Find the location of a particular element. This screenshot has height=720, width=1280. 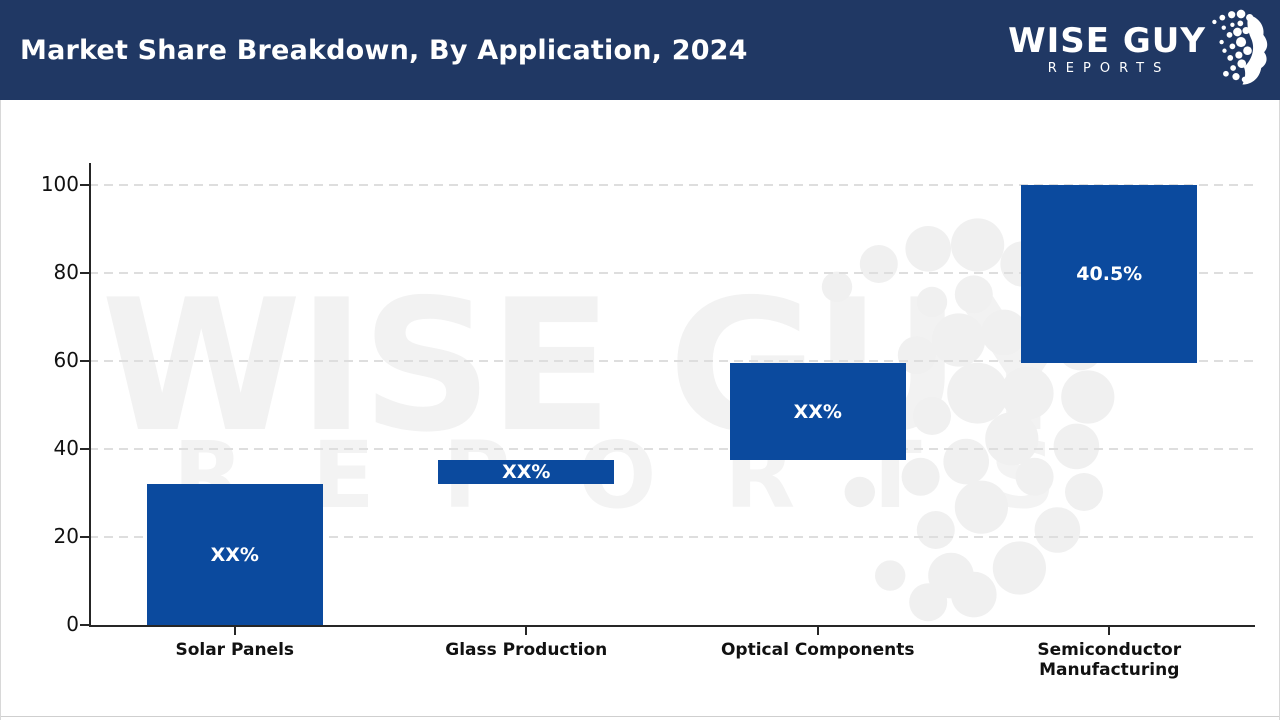

gridline-y40 is located at coordinates (672, 449).